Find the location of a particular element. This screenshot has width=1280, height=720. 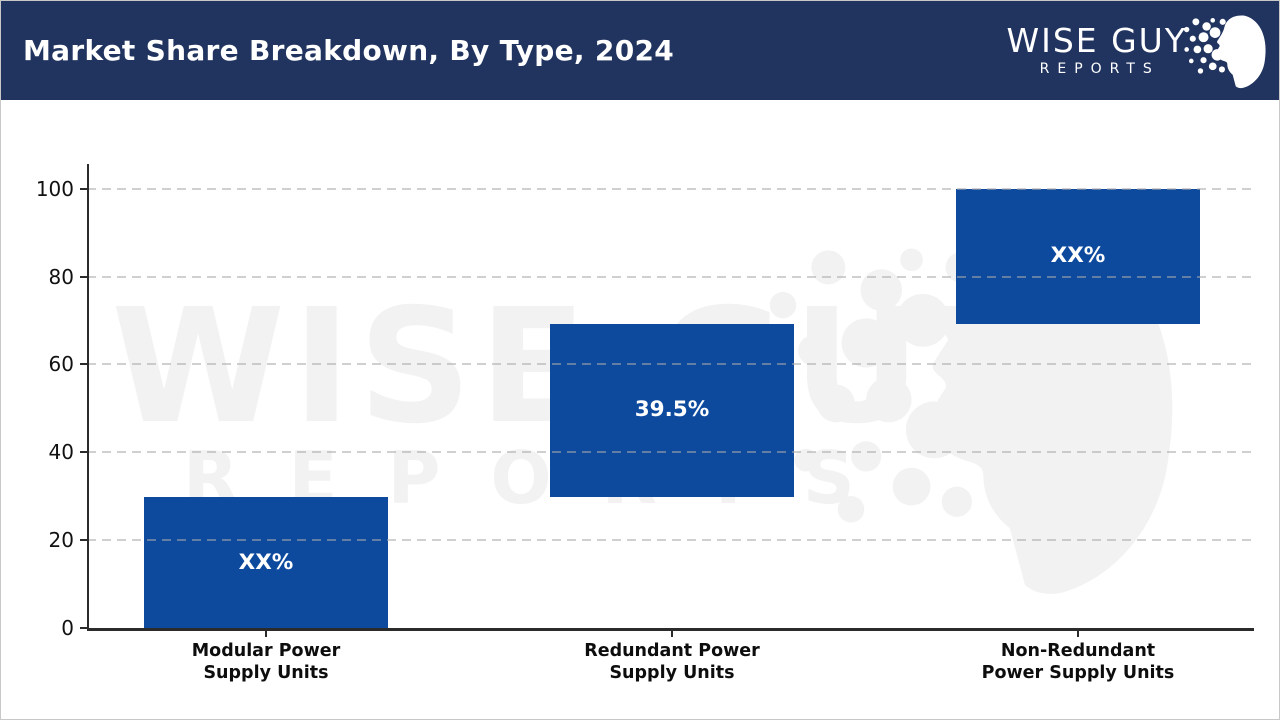

x-category-label: Redundant Power Supply Units is located at coordinates (672, 662).